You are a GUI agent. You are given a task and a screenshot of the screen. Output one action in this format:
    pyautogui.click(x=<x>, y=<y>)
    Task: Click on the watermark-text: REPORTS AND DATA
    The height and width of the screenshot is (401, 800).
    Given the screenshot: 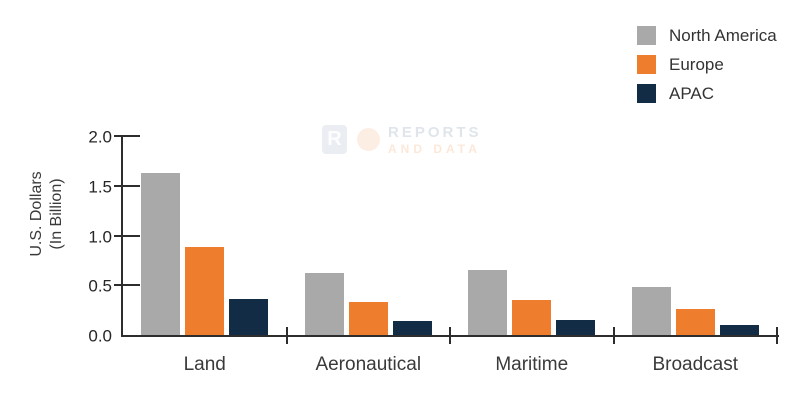 What is the action you would take?
    pyautogui.click(x=435, y=140)
    